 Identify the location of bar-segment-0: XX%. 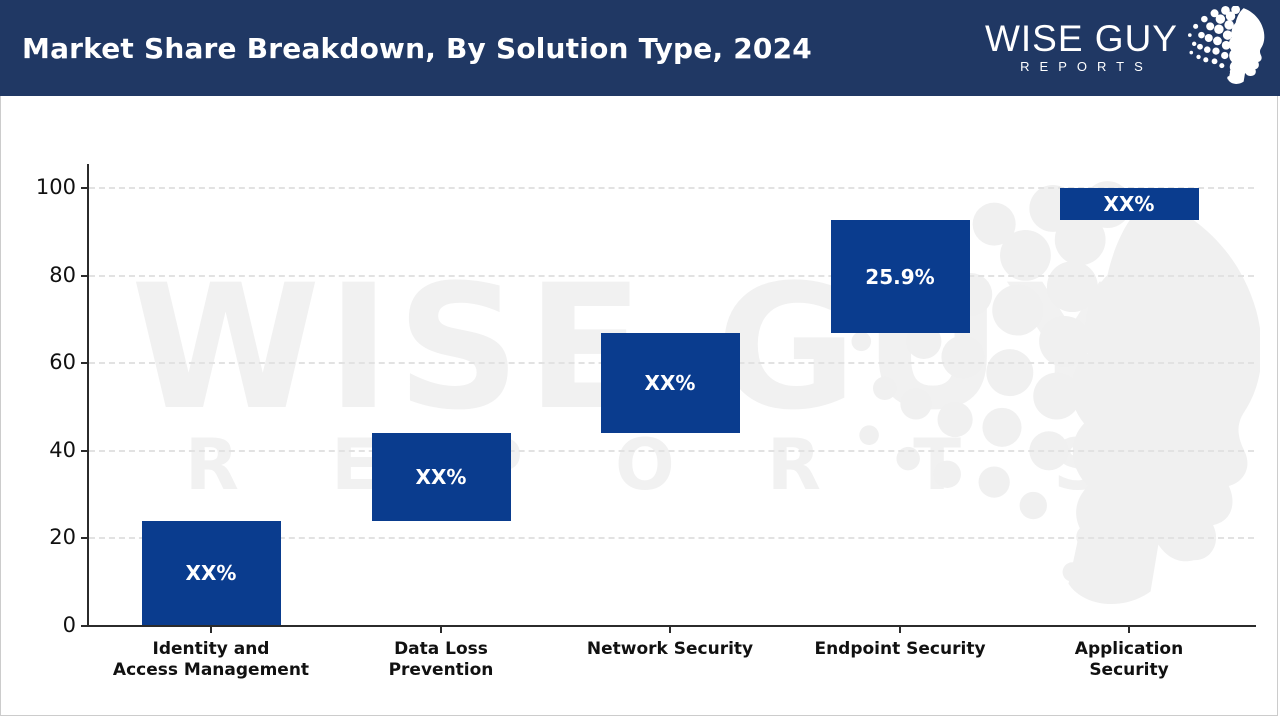
(211, 573).